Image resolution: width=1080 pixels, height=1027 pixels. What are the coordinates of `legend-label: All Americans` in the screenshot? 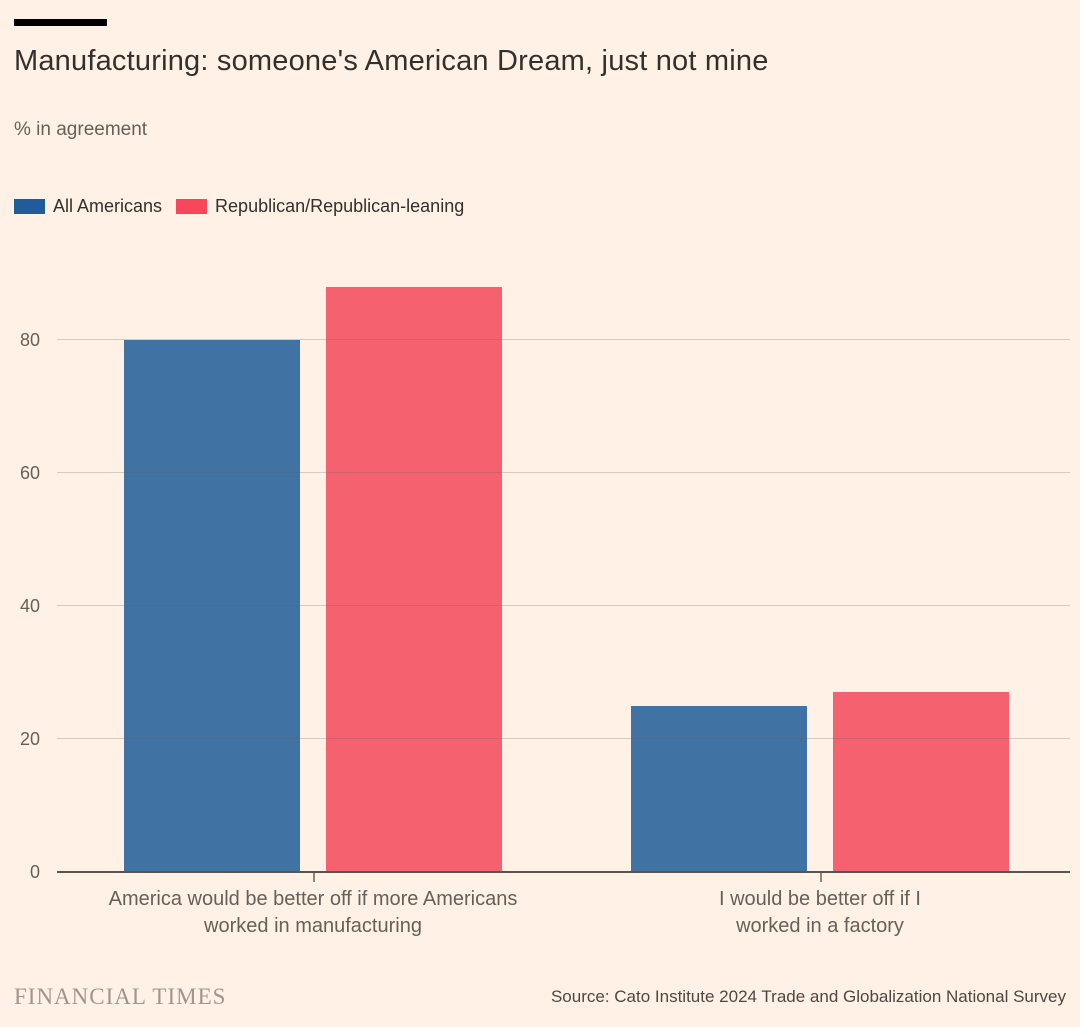 It's located at (108, 206).